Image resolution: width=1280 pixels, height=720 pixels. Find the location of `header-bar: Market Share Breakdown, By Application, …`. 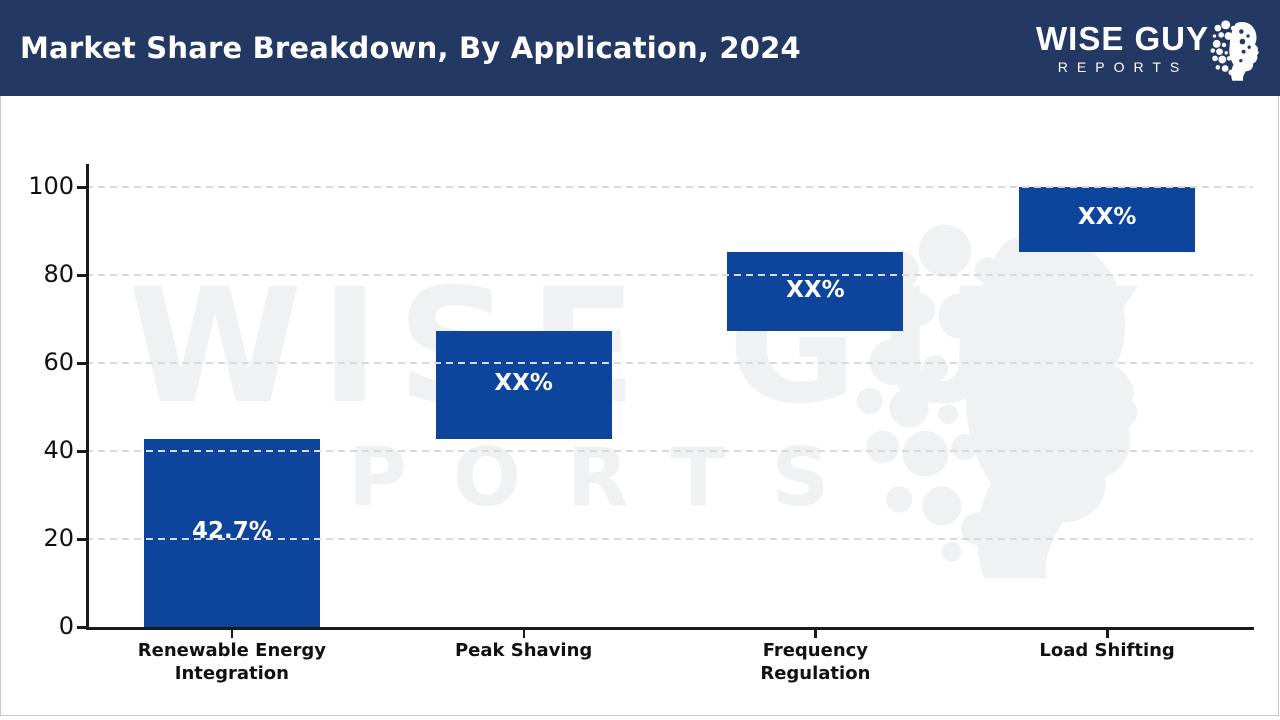

header-bar: Market Share Breakdown, By Application, … is located at coordinates (640, 48).